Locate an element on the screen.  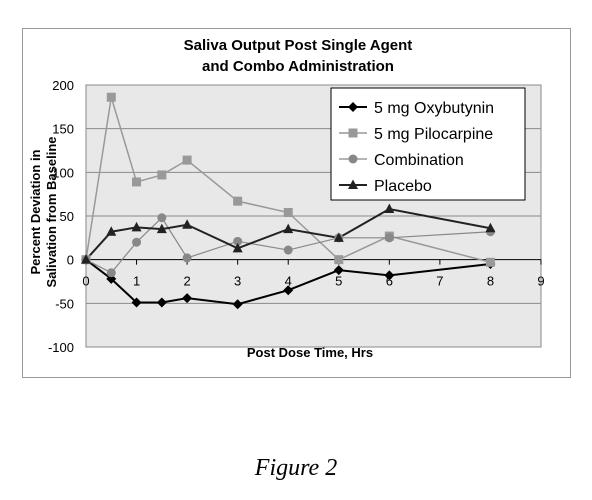
x-tick-label-3: 3 is located at coordinates (237, 281).